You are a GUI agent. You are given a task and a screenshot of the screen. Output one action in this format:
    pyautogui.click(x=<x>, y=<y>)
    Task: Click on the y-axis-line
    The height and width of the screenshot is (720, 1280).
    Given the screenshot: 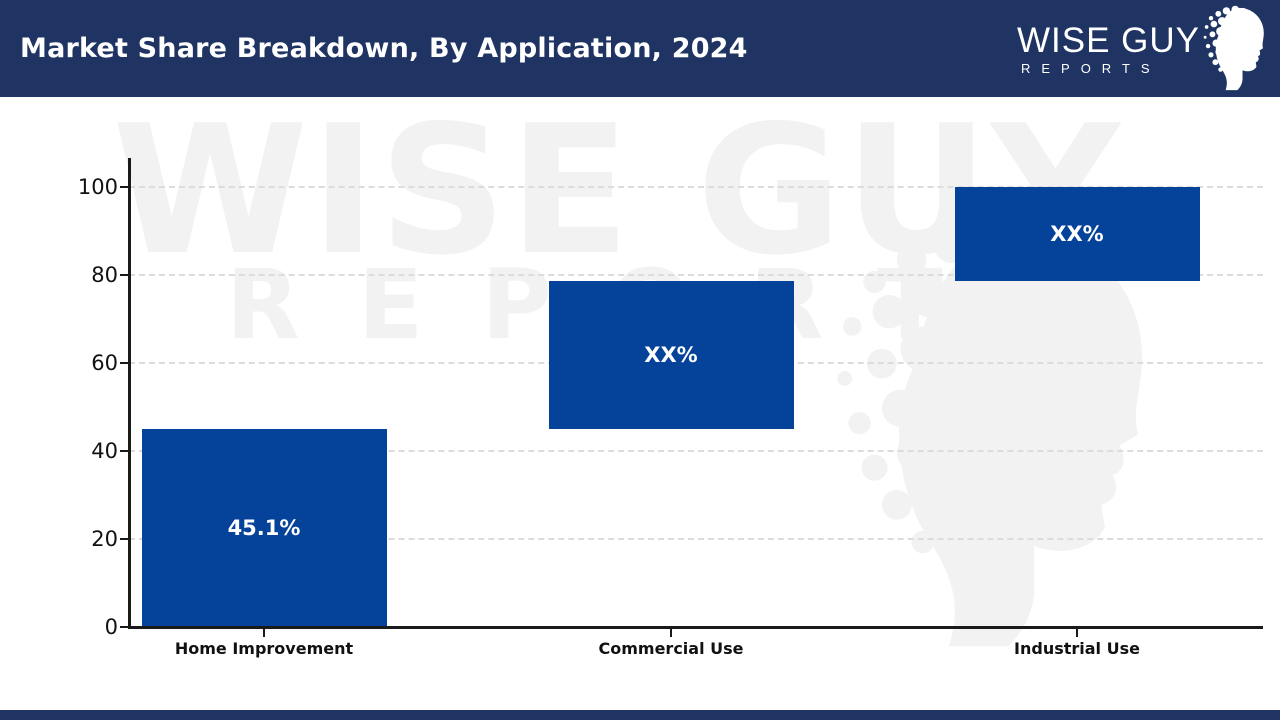 What is the action you would take?
    pyautogui.click(x=129, y=393)
    